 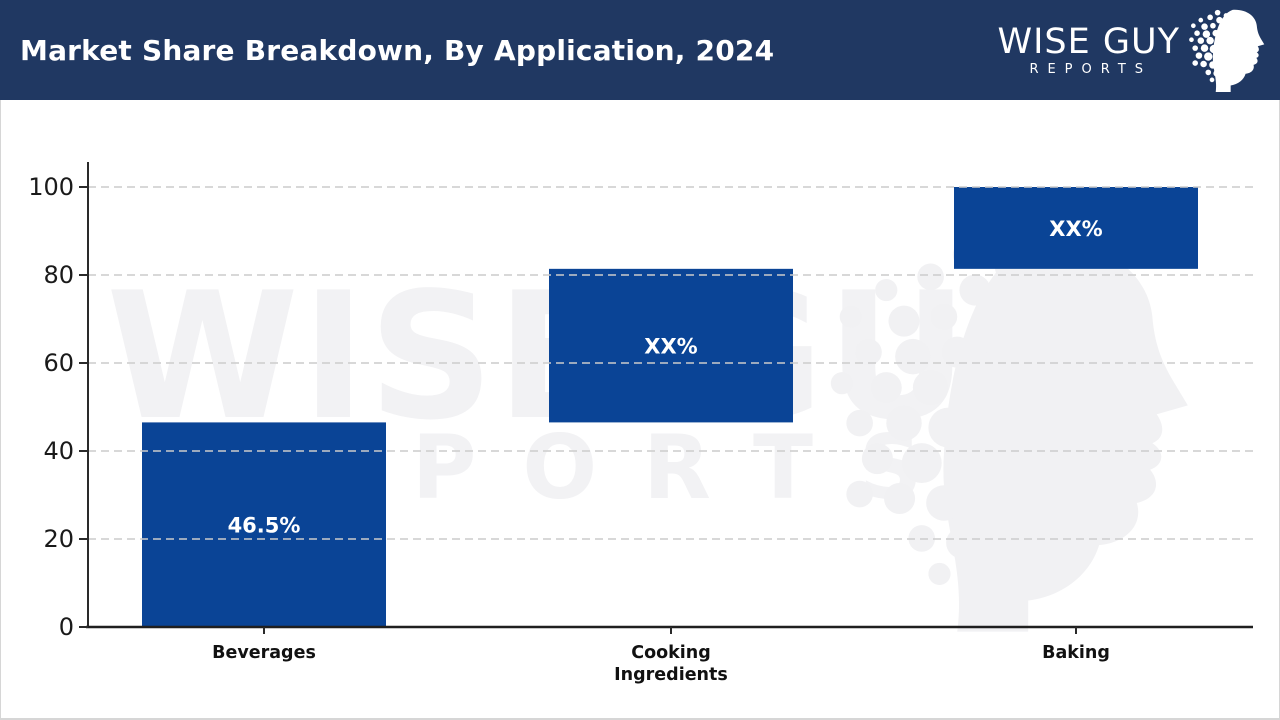 I want to click on y-tick-label-20: 20, so click(x=58, y=539).